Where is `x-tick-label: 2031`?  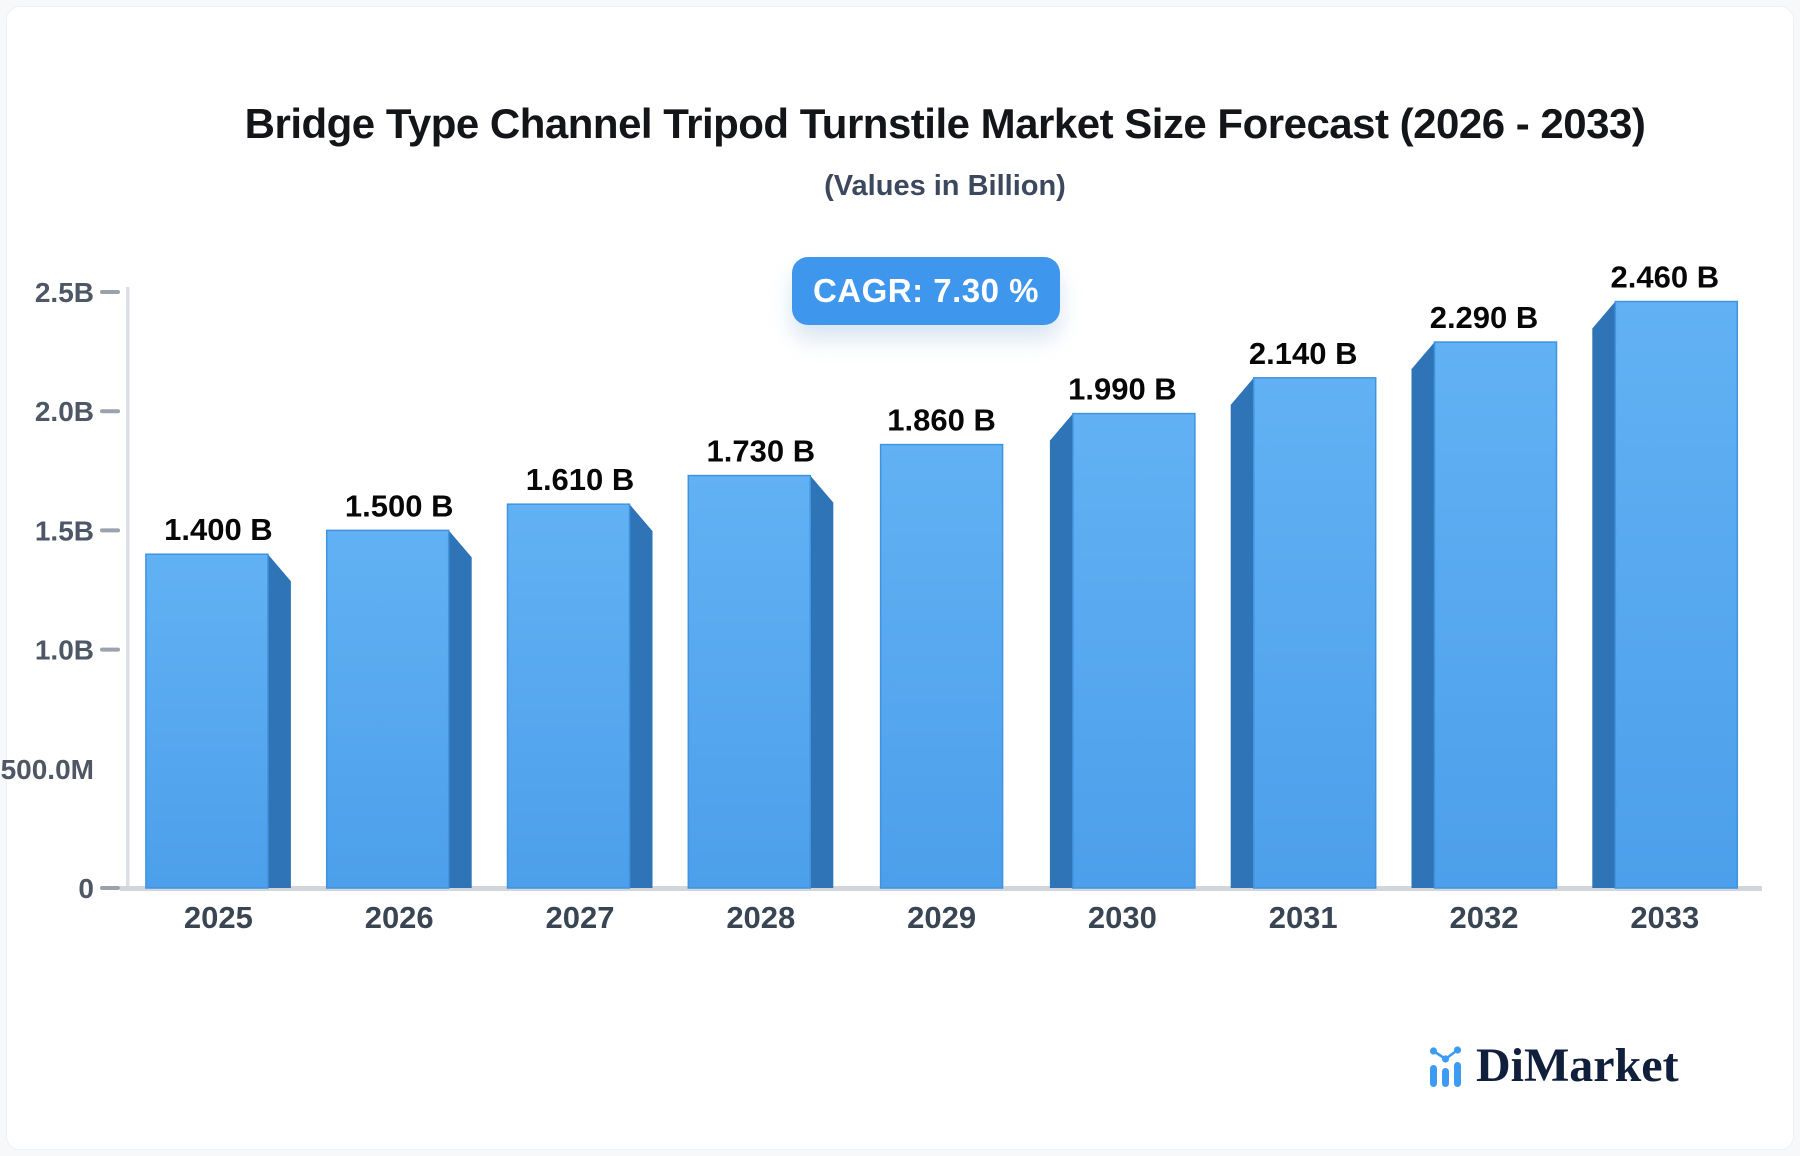
x-tick-label: 2031 is located at coordinates (1303, 917).